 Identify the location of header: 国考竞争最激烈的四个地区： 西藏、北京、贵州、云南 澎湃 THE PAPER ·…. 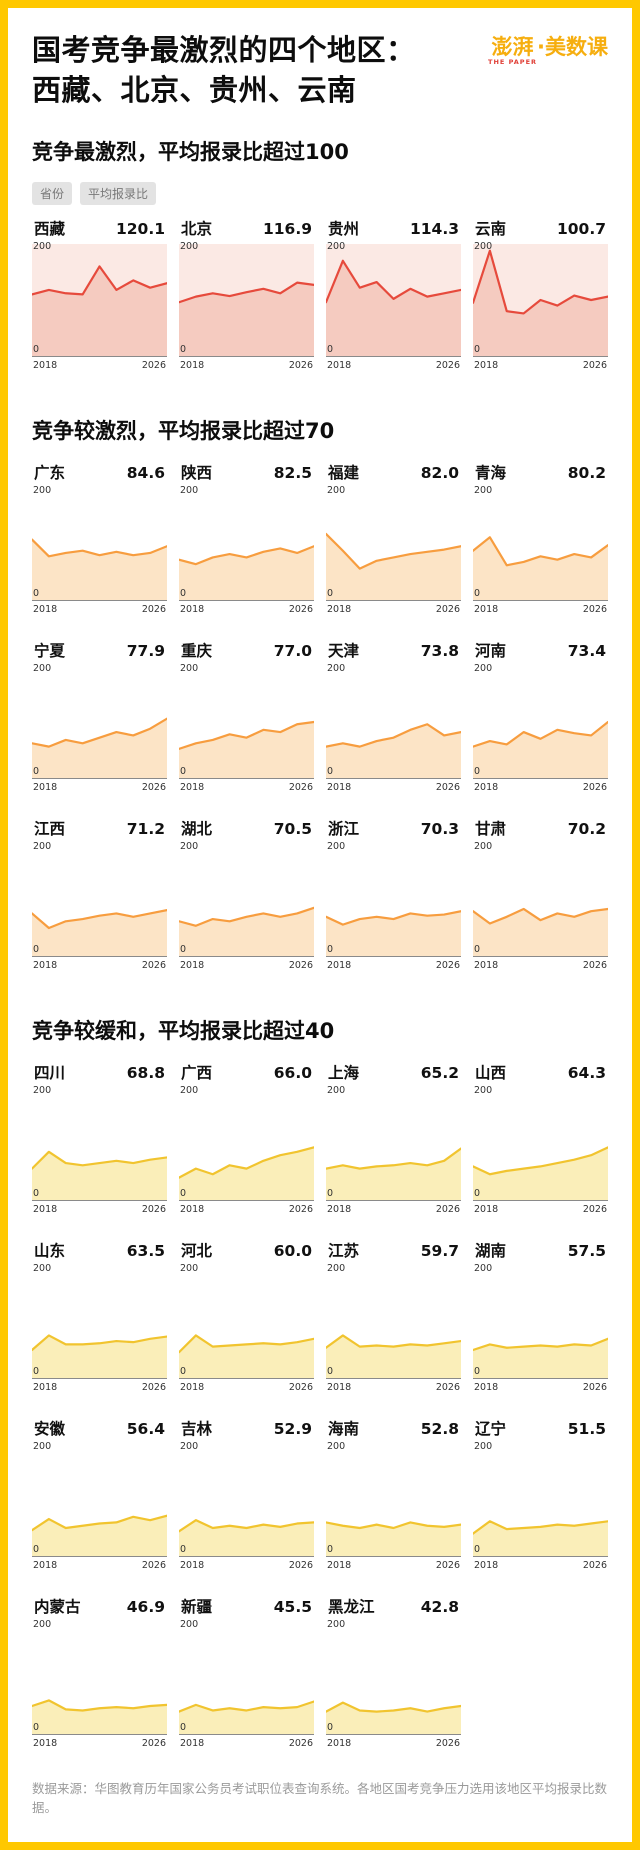
(320, 70).